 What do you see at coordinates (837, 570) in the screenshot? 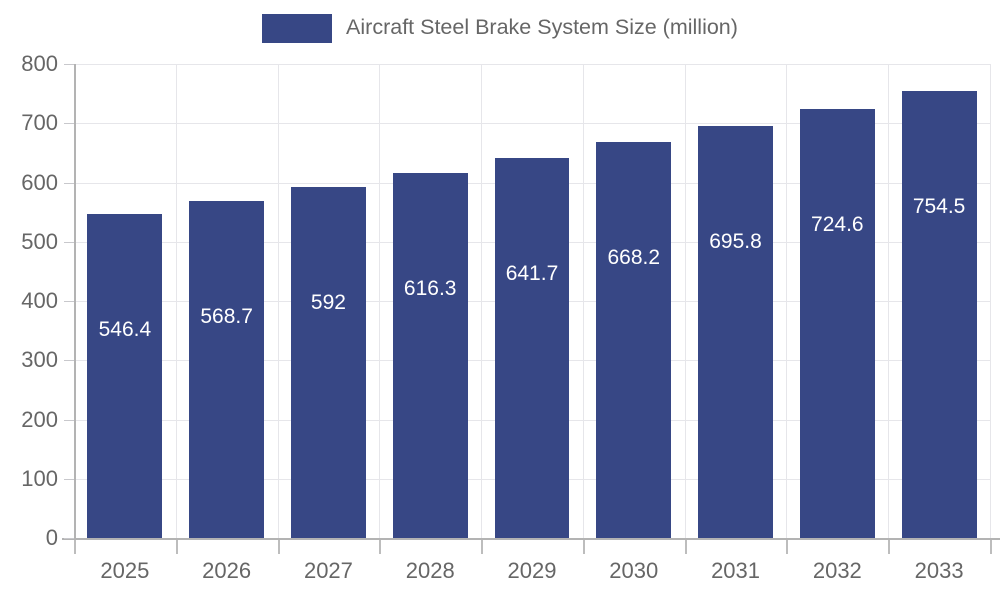
I see `x-axis-tick-label: 2032` at bounding box center [837, 570].